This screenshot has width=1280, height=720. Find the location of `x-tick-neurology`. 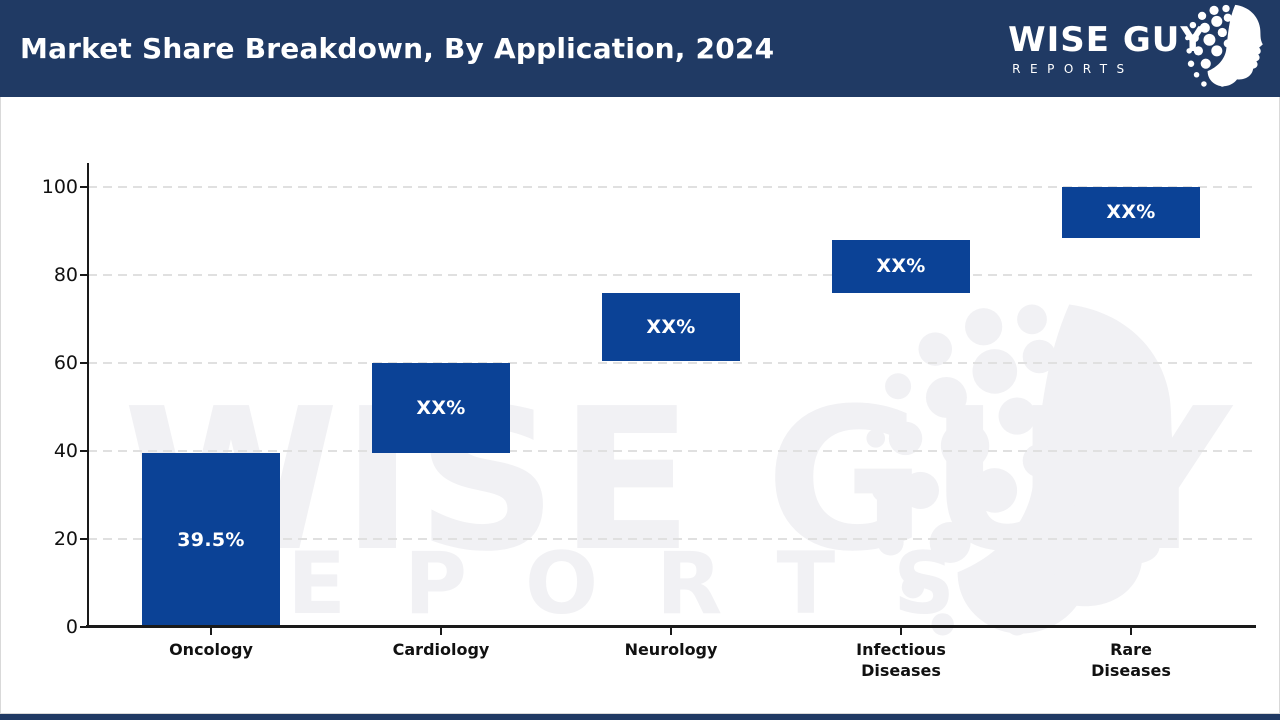

x-tick-neurology is located at coordinates (671, 631).